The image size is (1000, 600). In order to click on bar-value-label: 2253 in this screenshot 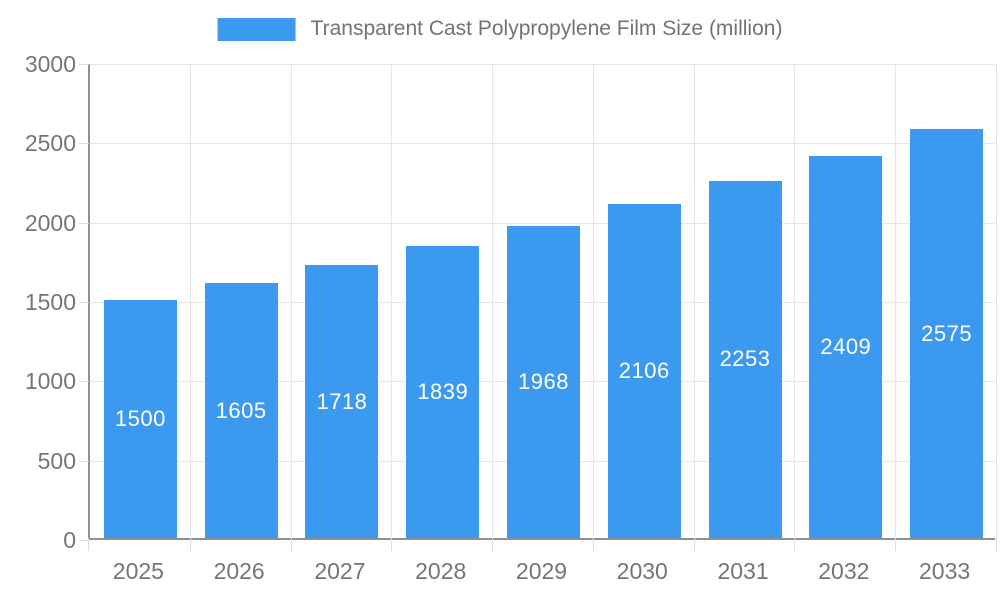, I will do `click(745, 359)`.